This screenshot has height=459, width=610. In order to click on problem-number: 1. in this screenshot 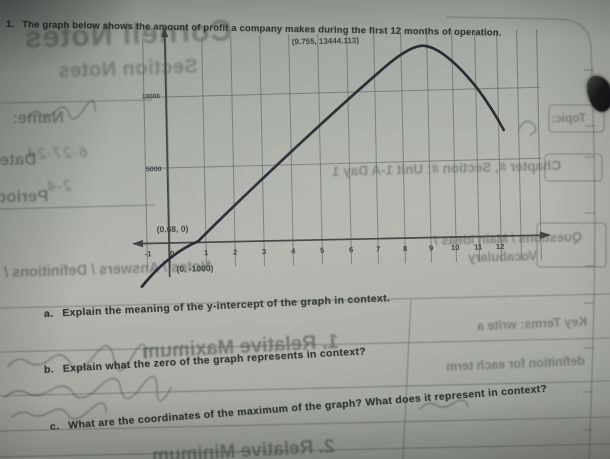, I will do `click(10, 25)`.